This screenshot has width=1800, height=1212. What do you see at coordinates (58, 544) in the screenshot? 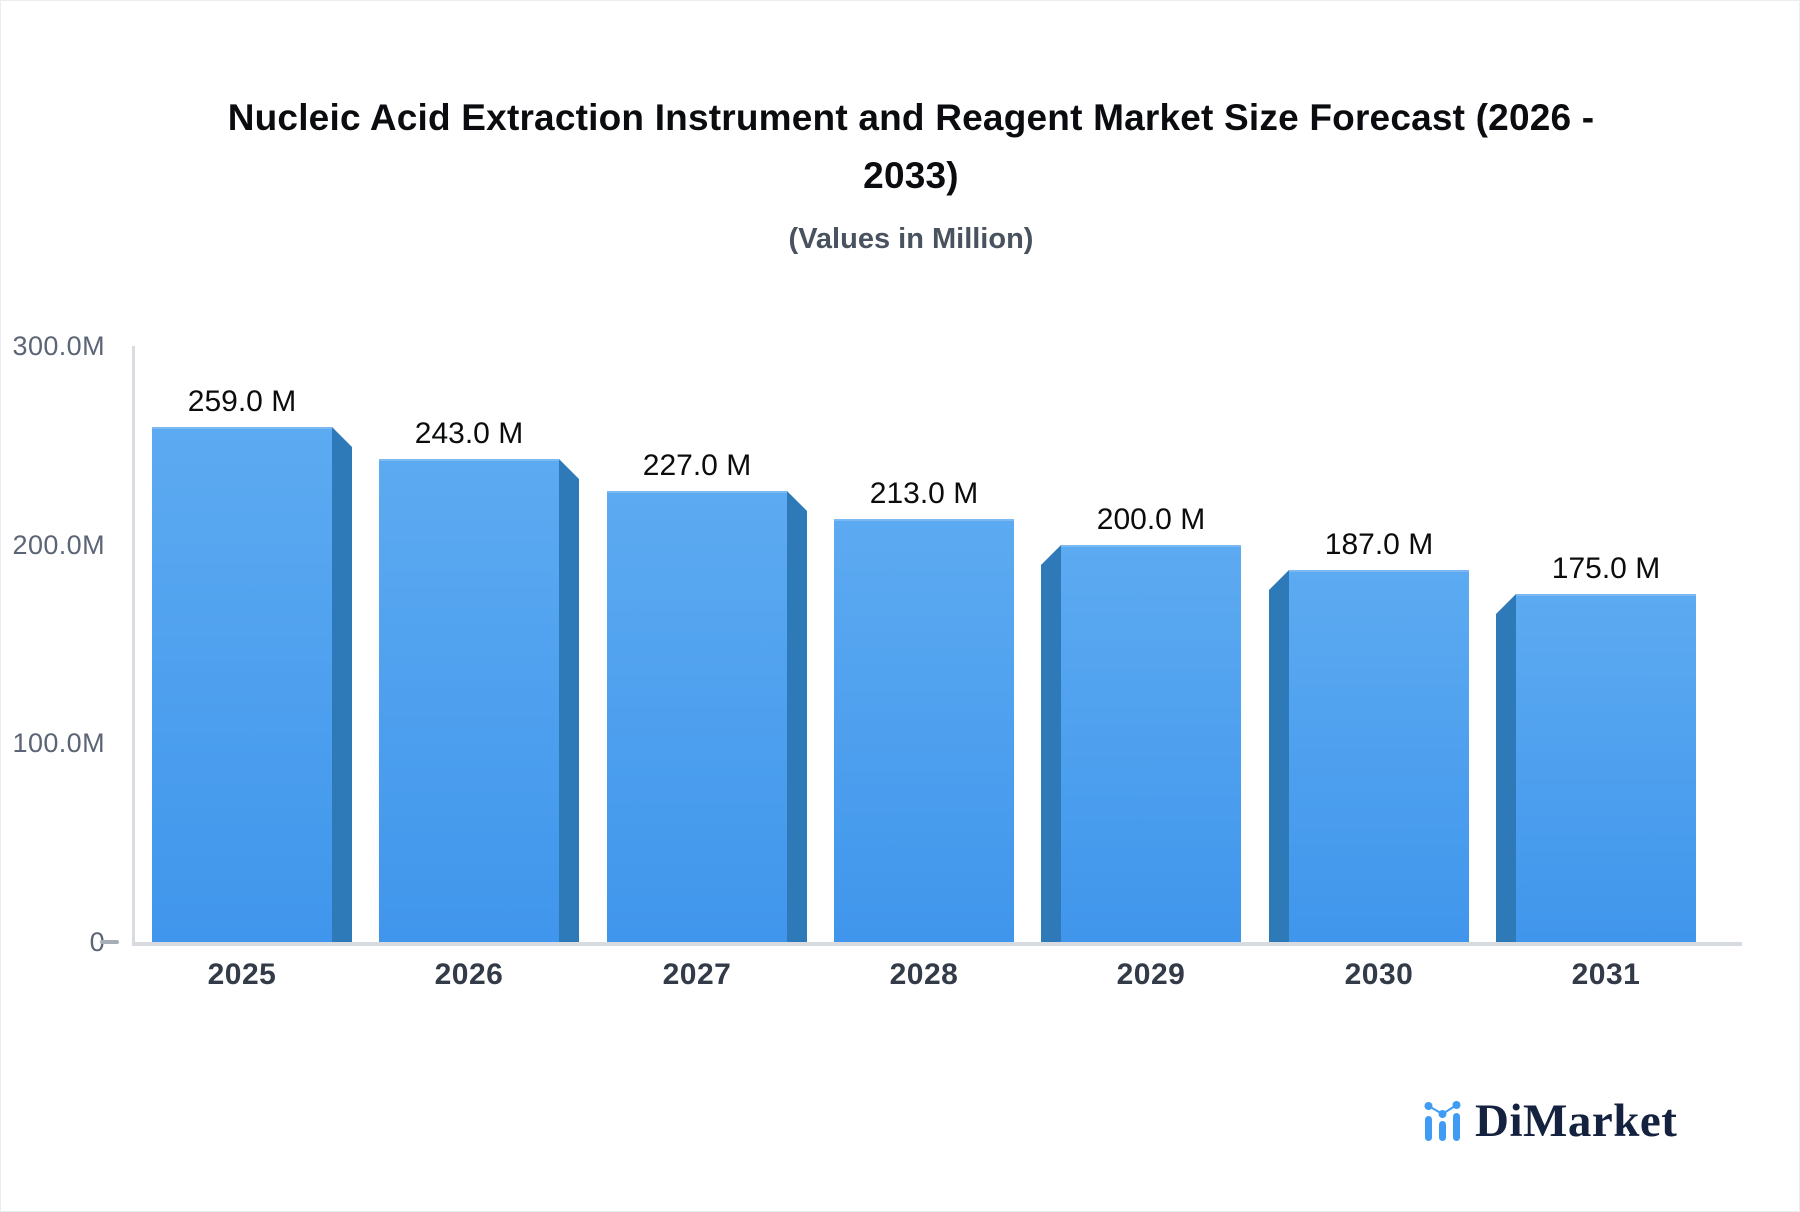
I see `y-axis-tick-200.0M: 200.0M` at bounding box center [58, 544].